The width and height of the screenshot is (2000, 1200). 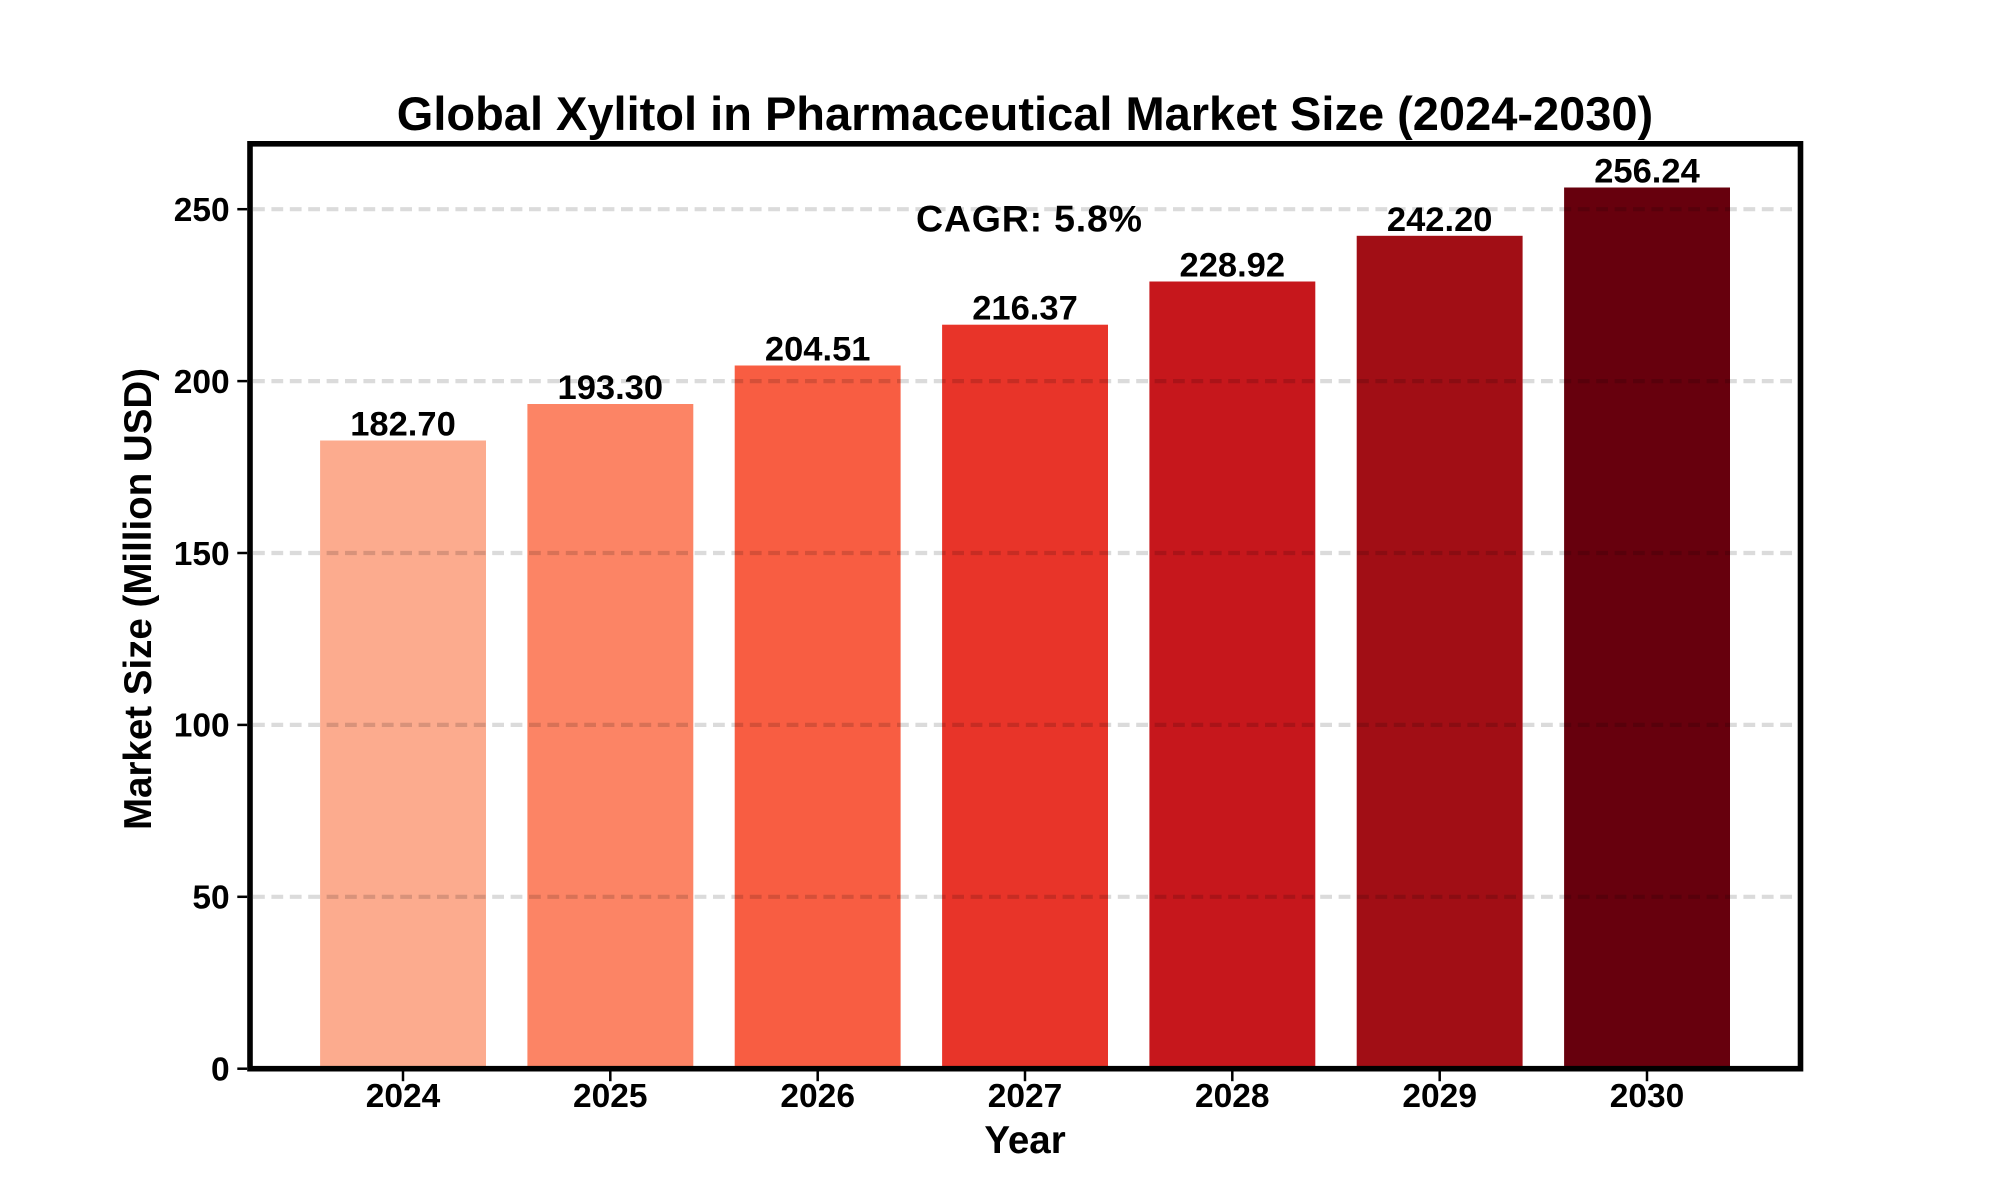 I want to click on svg-text: CAGR: 5.8%, so click(x=1029, y=219).